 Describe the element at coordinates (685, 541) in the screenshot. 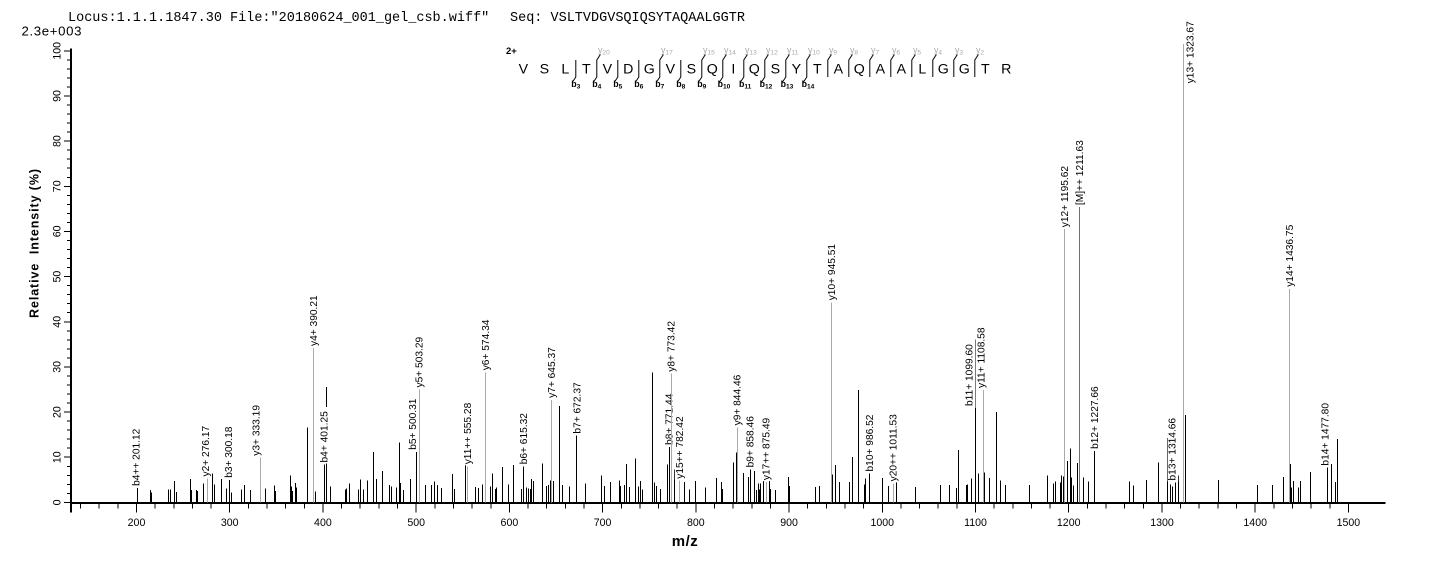

I see `svg-text: m/z` at that location.